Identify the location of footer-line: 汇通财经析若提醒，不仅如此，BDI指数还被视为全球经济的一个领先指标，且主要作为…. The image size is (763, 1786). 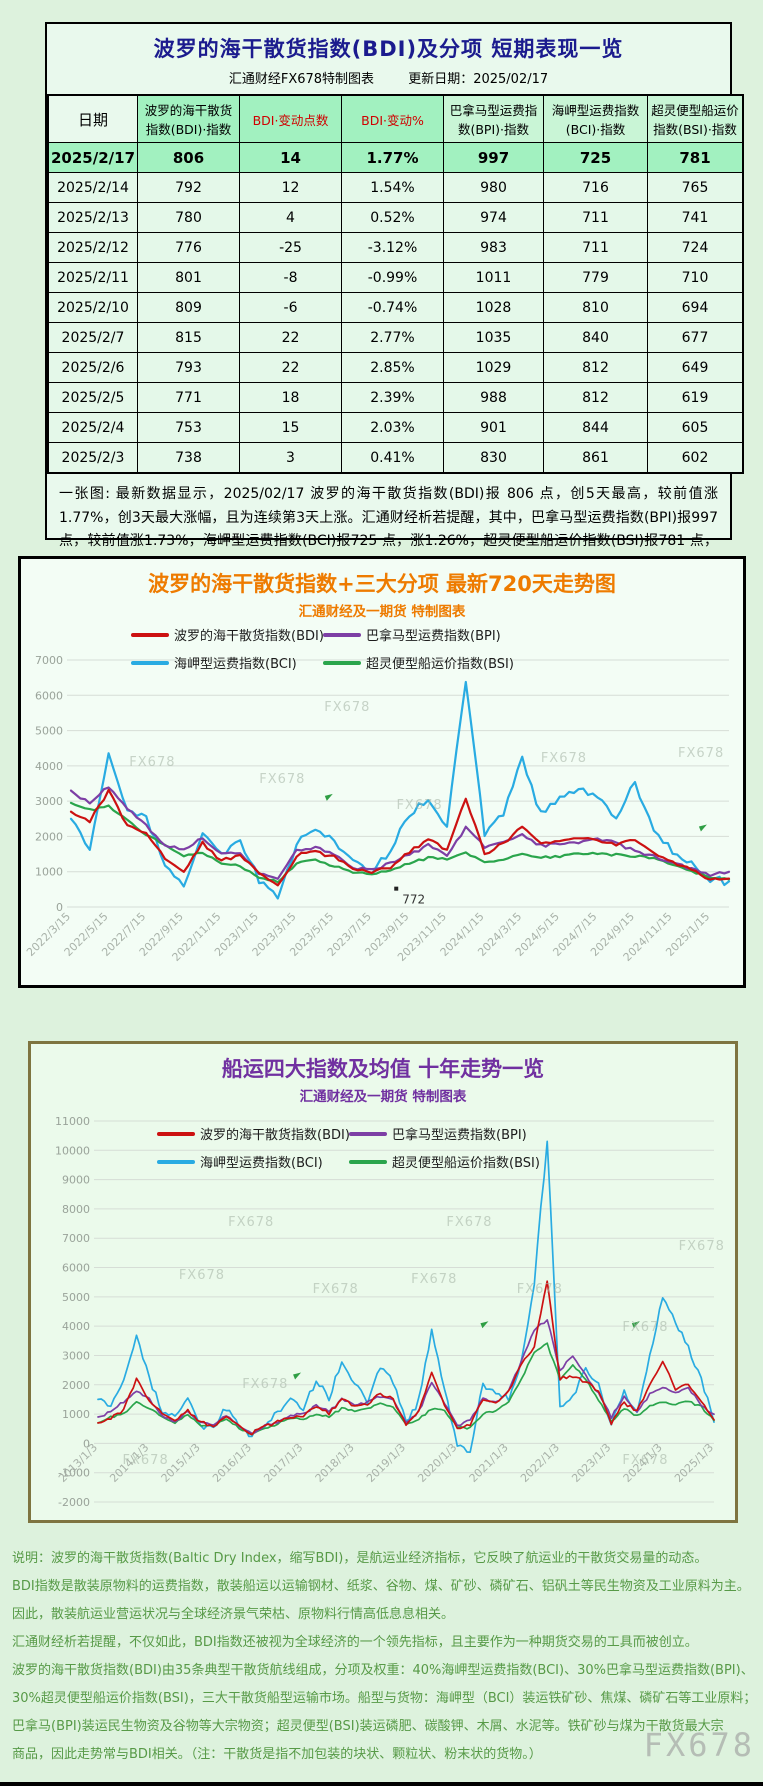
(355, 1642).